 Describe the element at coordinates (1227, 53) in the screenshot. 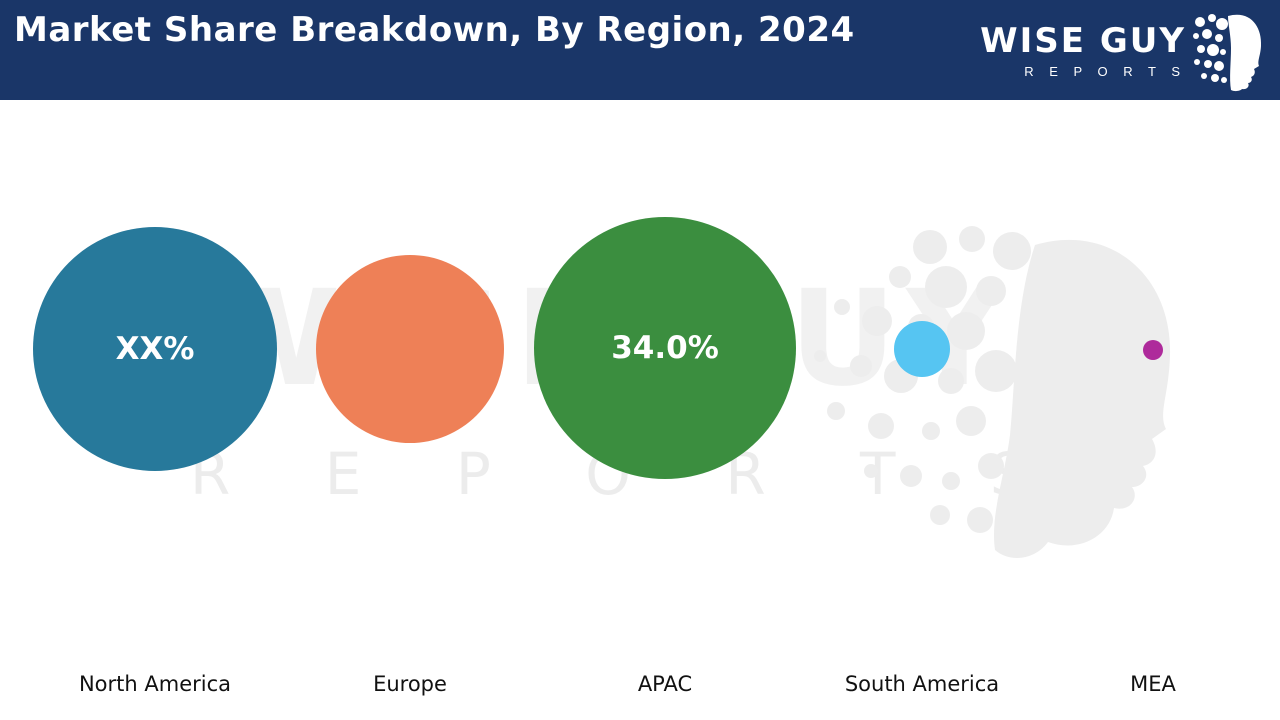

I see `brand-head-icon` at that location.